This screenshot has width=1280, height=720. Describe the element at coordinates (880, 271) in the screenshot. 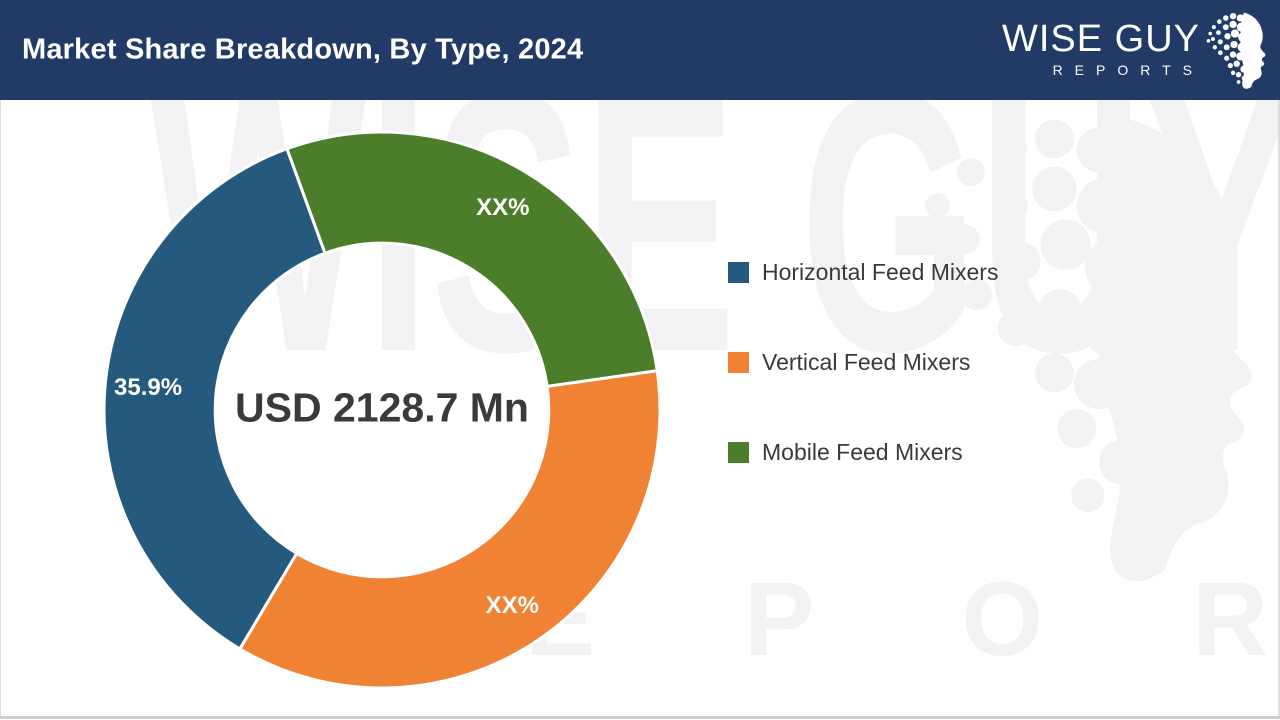

I see `legend-label: Horizontal Feed Mixers` at that location.